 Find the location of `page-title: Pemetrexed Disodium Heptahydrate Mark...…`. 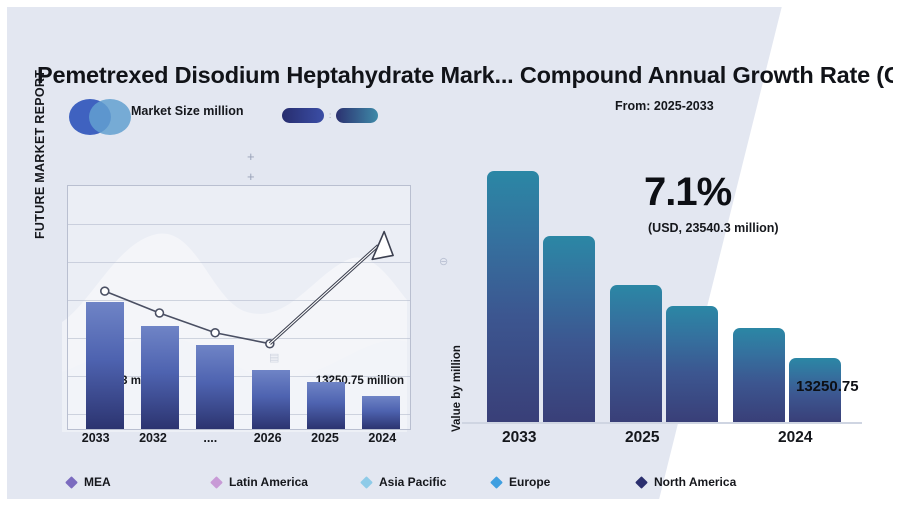

page-title: Pemetrexed Disodium Heptahydrate Mark...… is located at coordinates (468, 75).